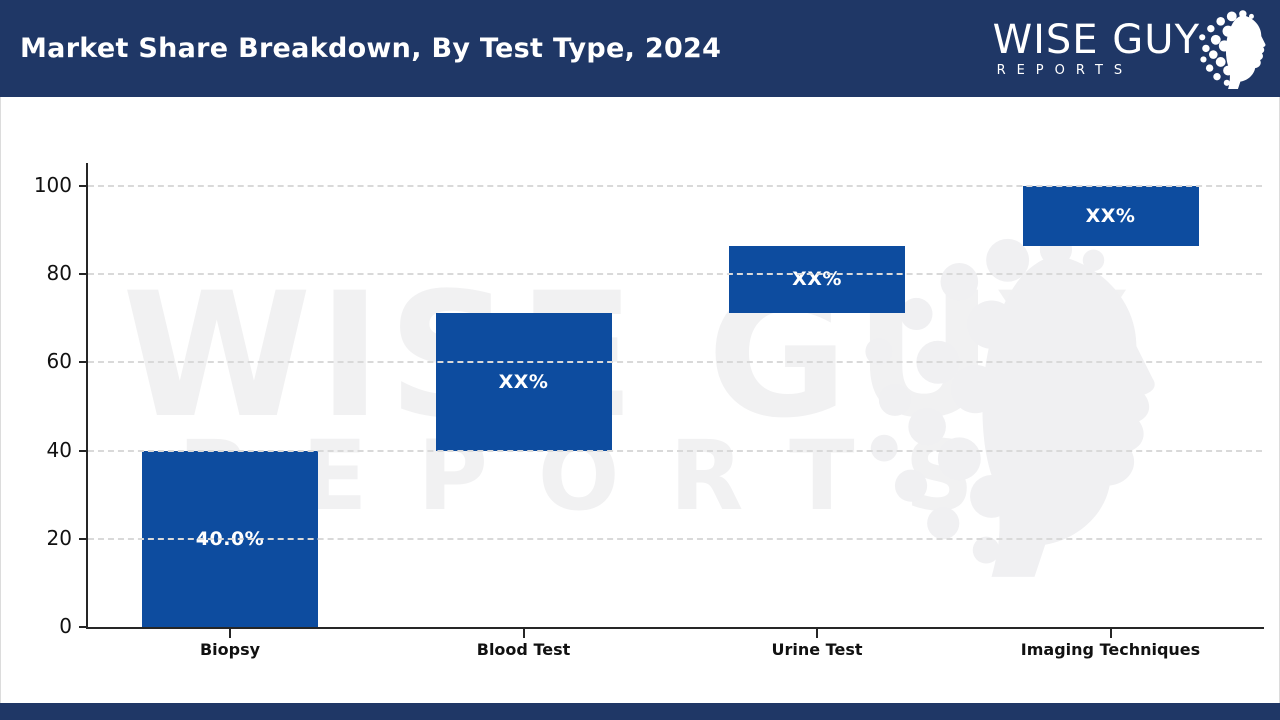 This screenshot has height=720, width=1280. What do you see at coordinates (59, 537) in the screenshot?
I see `y-tick-label: 20` at bounding box center [59, 537].